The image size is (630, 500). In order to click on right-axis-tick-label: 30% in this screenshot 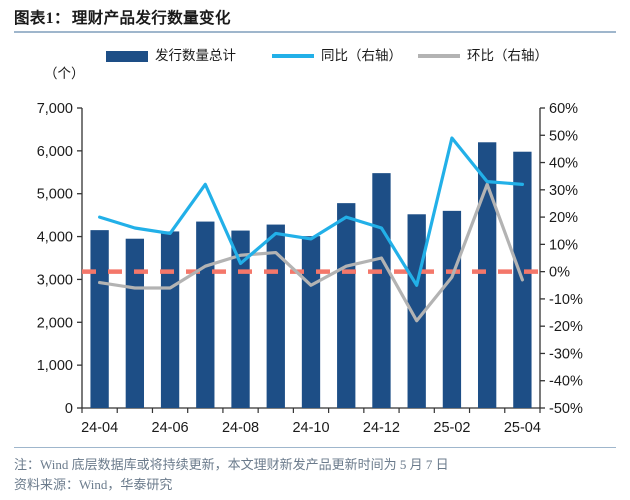, I will do `click(563, 191)`.